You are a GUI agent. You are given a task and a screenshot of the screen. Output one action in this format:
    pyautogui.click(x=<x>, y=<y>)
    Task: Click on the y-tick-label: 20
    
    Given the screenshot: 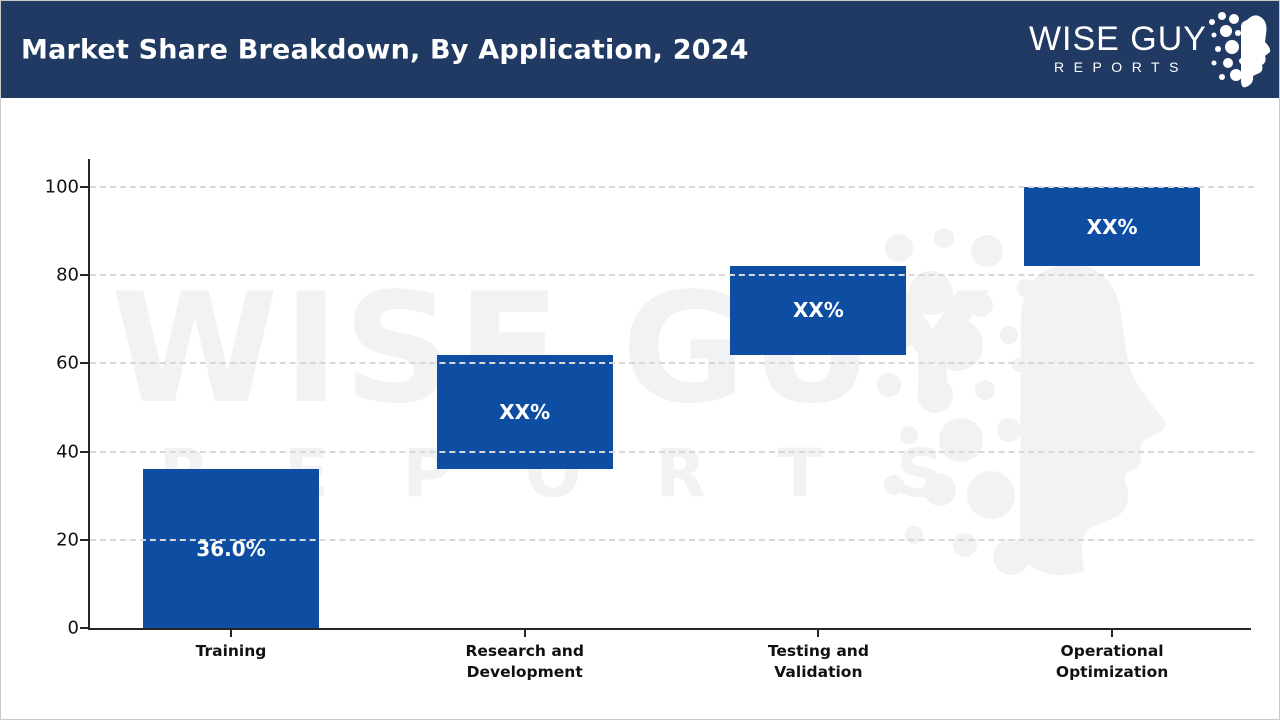 What is the action you would take?
    pyautogui.click(x=67, y=540)
    